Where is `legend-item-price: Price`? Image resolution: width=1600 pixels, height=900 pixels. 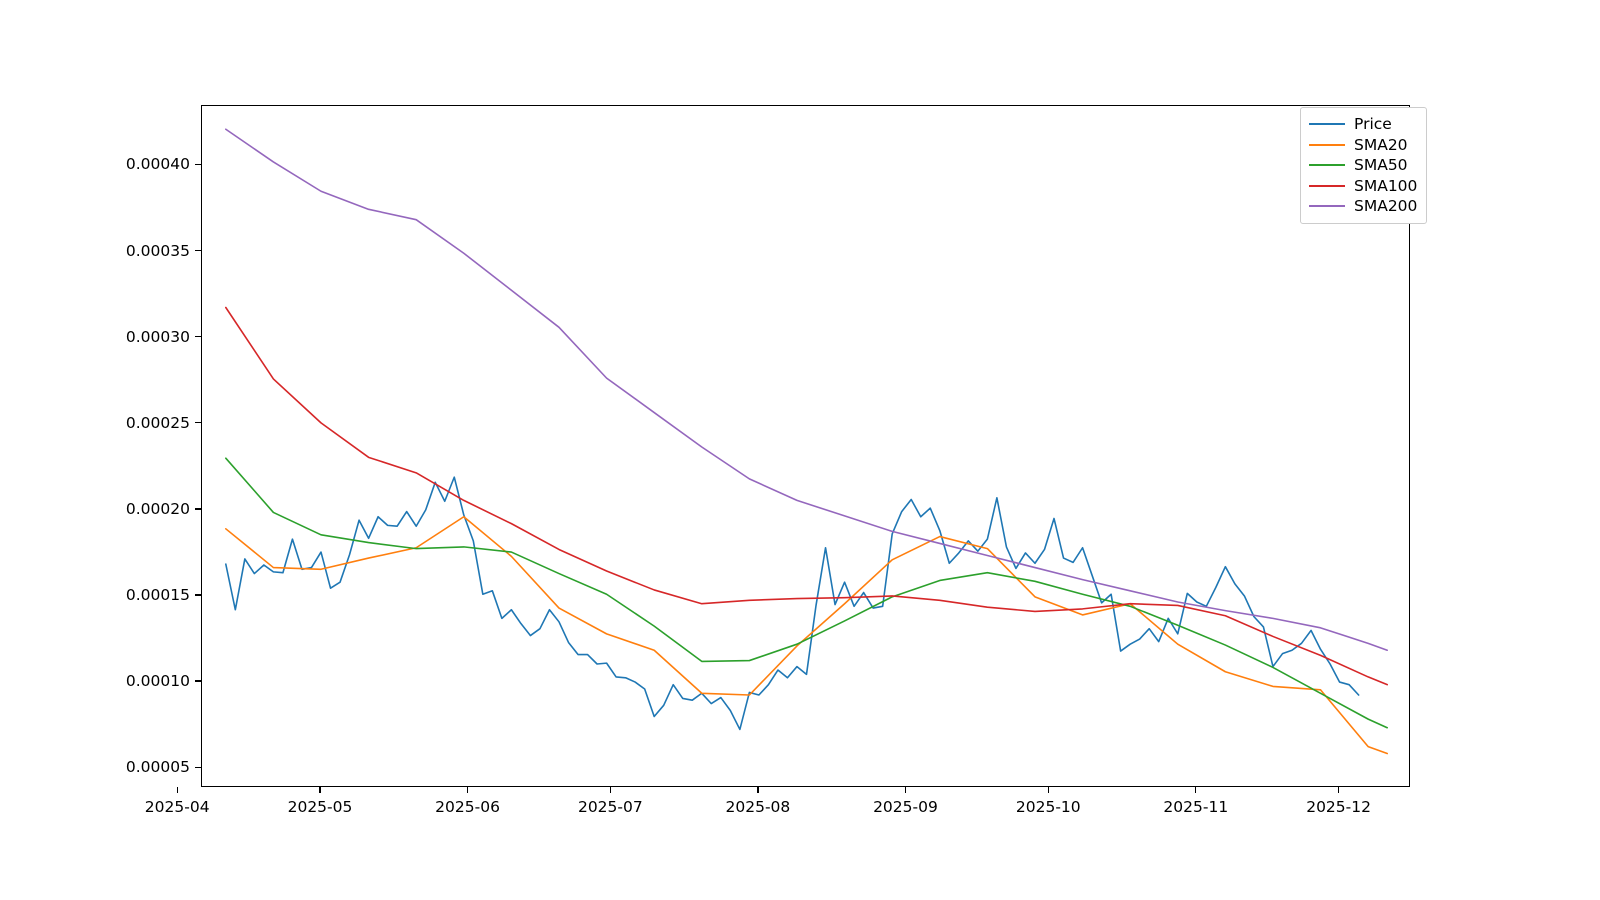 legend-item-price: Price is located at coordinates (1363, 124).